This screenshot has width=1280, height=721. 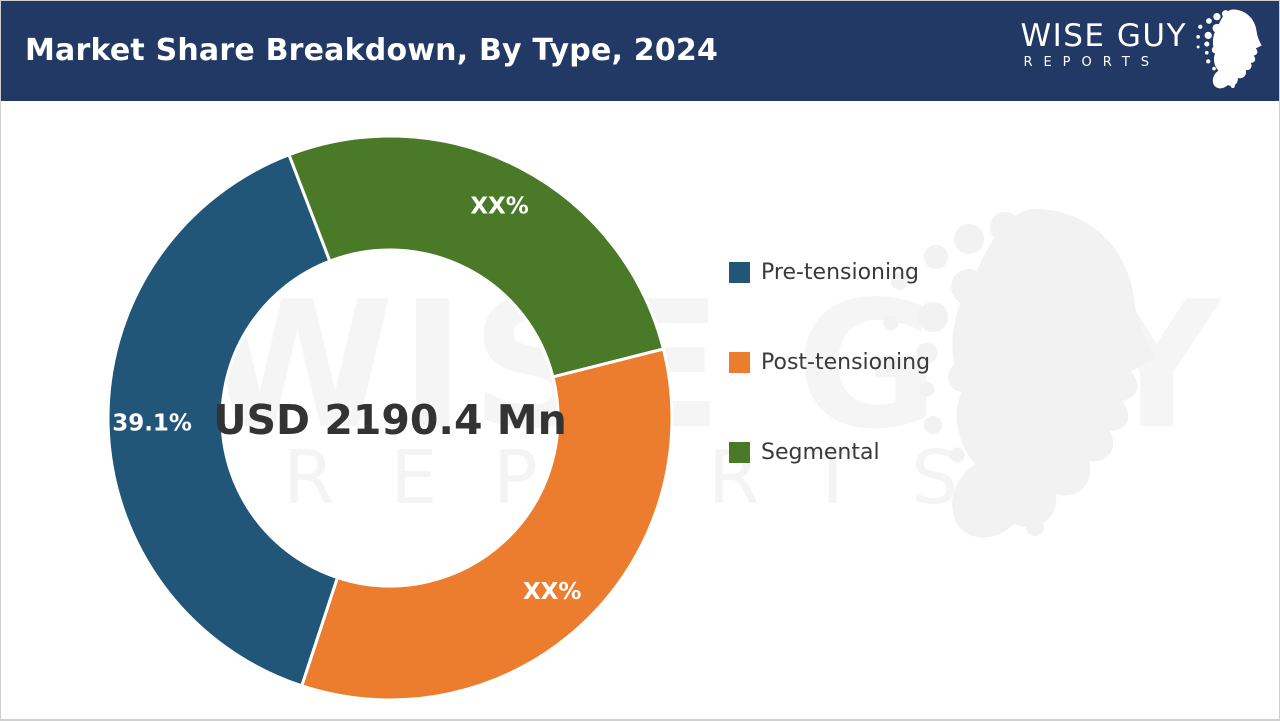 What do you see at coordinates (739, 452) in the screenshot?
I see `legend-swatch-segmental` at bounding box center [739, 452].